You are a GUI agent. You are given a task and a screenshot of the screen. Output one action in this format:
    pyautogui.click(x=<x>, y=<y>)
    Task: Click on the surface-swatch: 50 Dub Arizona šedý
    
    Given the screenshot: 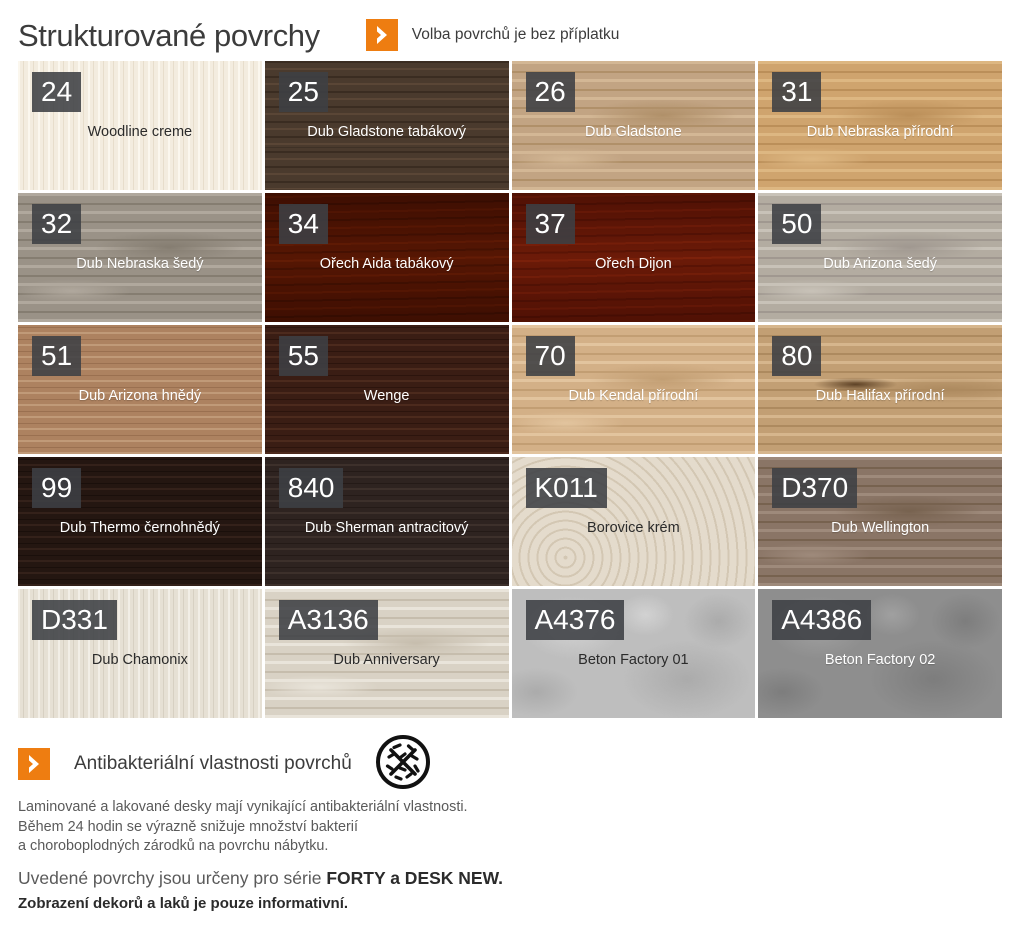 What is the action you would take?
    pyautogui.click(x=880, y=257)
    